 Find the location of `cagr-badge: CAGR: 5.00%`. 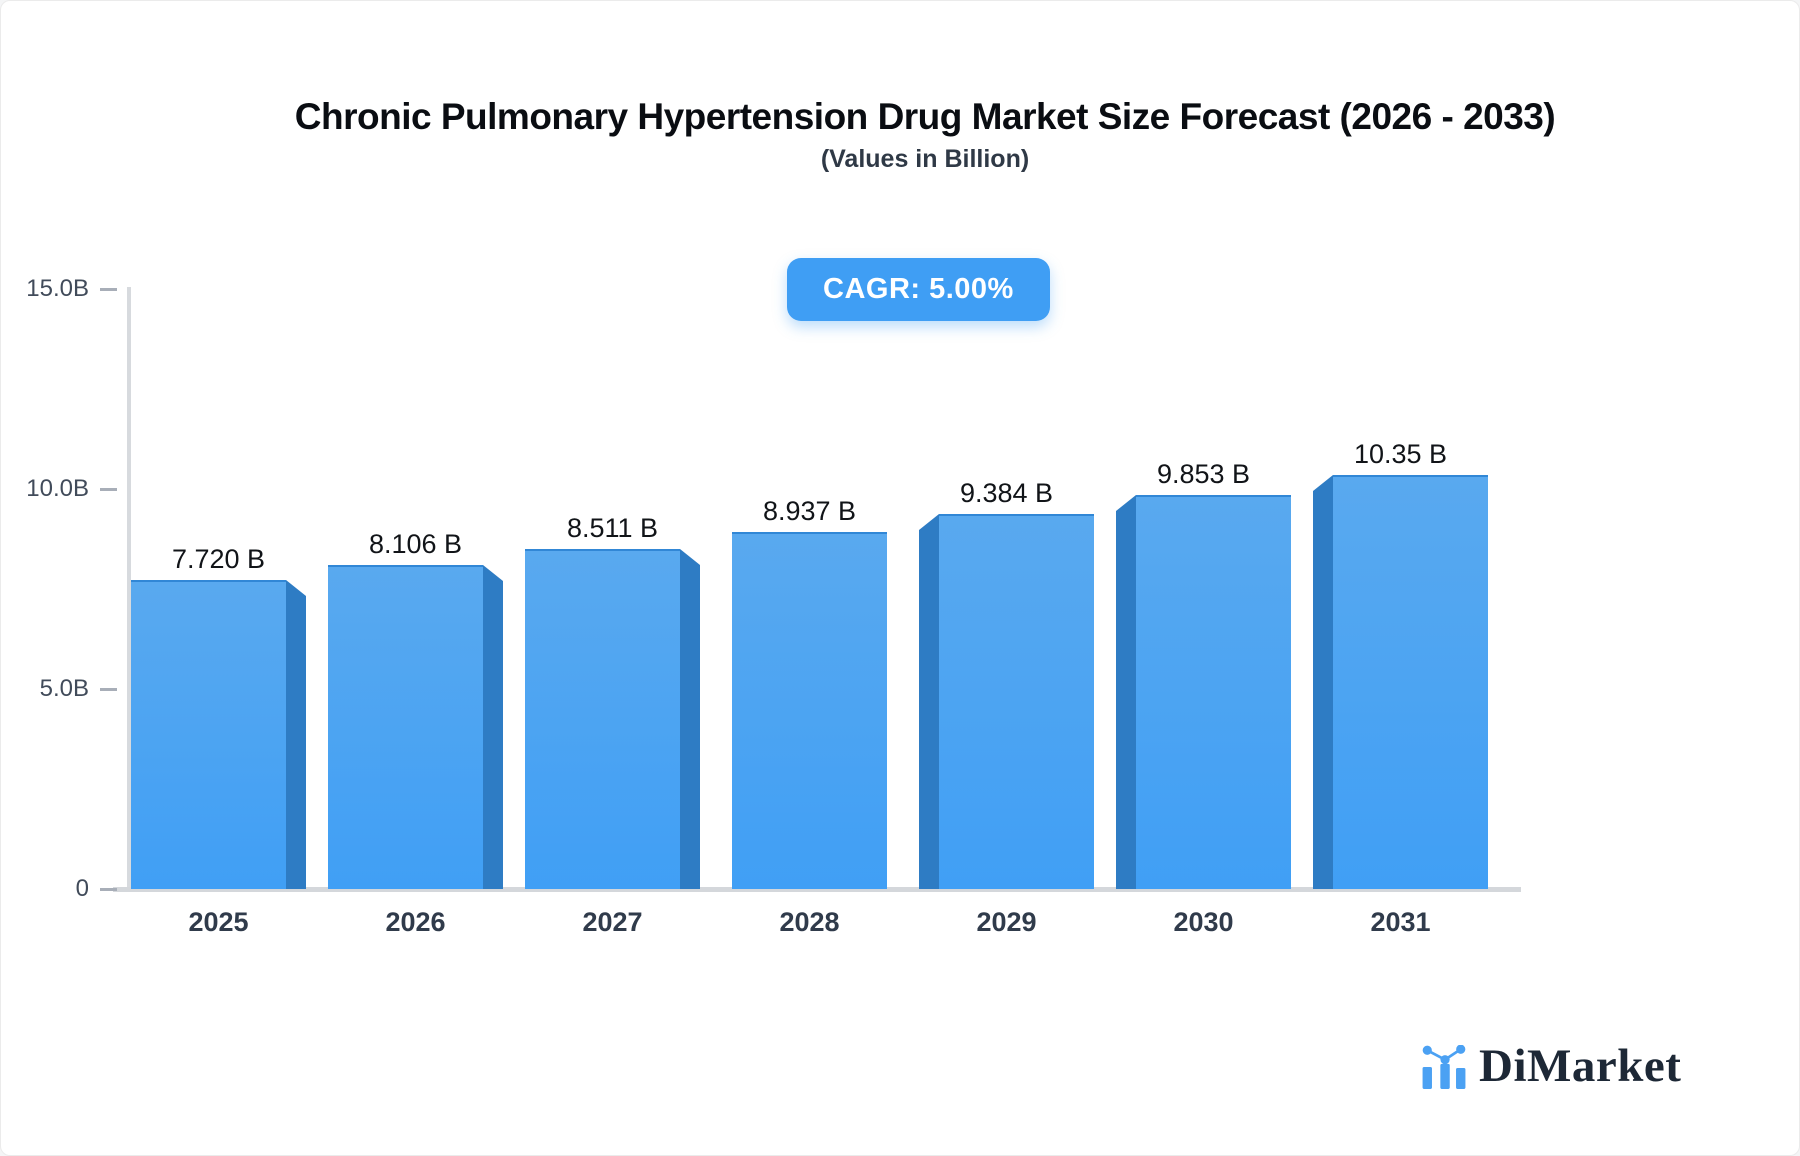

cagr-badge: CAGR: 5.00% is located at coordinates (918, 289).